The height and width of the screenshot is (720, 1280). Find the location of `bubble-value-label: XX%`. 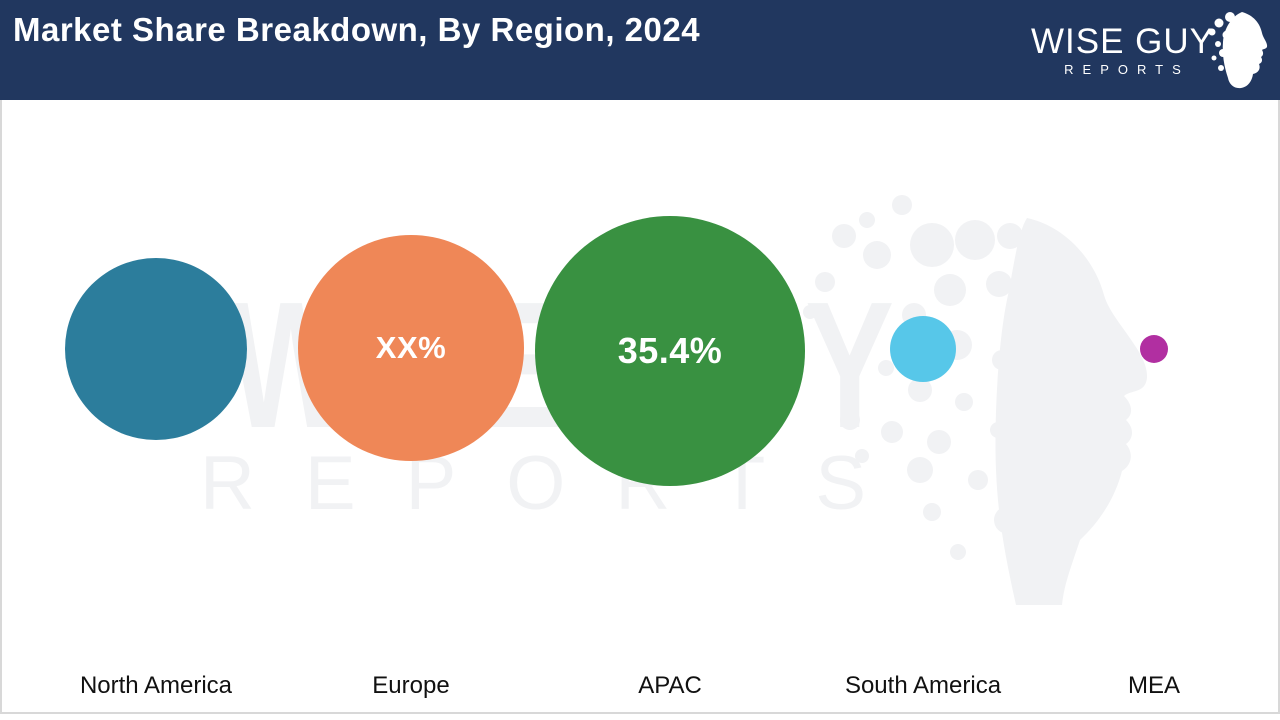

bubble-value-label: XX% is located at coordinates (411, 347).